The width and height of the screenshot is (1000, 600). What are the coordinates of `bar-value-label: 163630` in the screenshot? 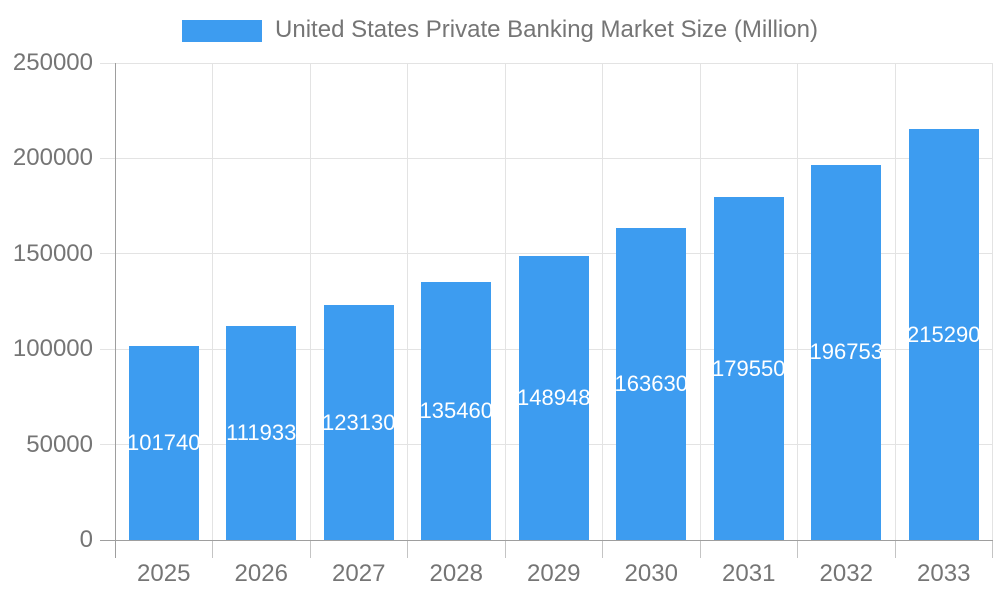 It's located at (651, 383).